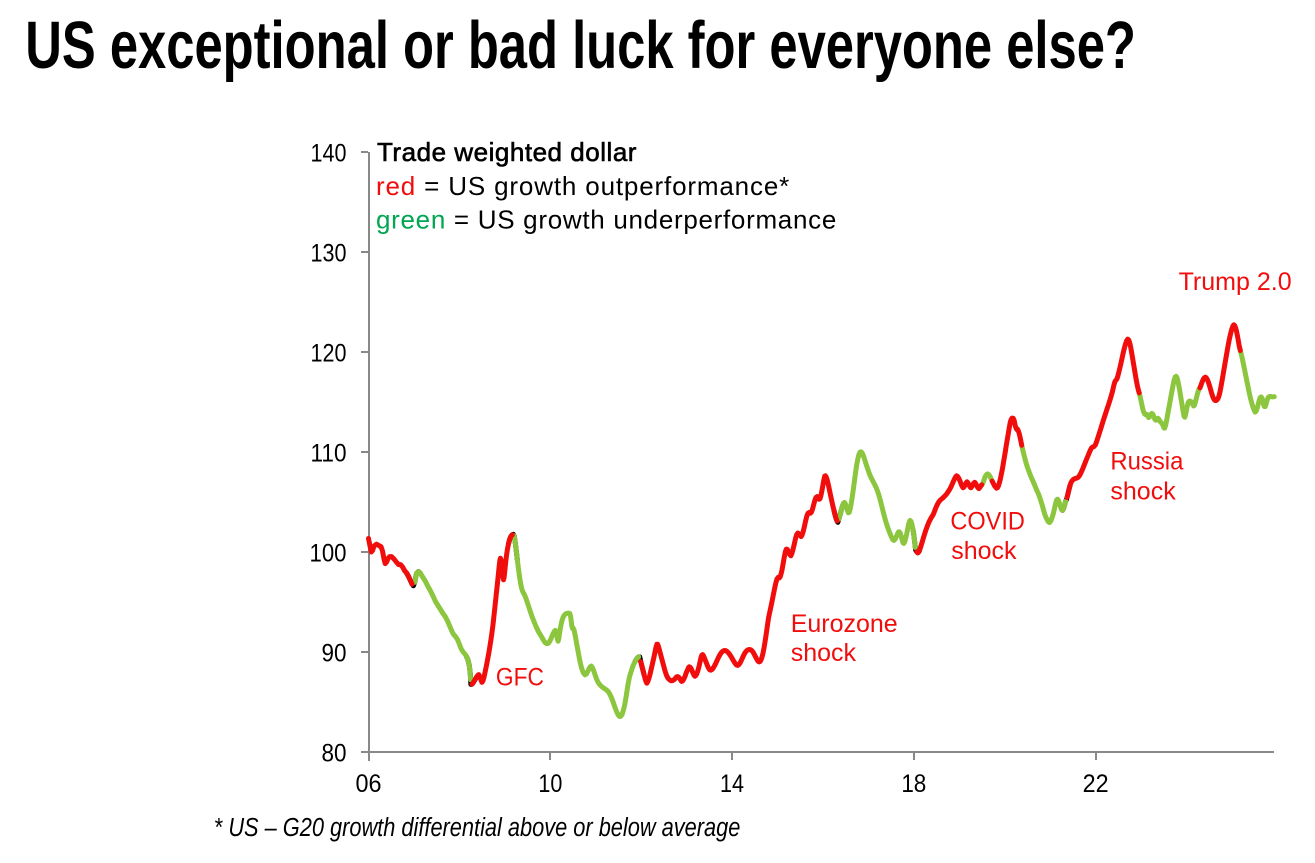  Describe the element at coordinates (329, 253) in the screenshot. I see `svg-text: 130` at that location.